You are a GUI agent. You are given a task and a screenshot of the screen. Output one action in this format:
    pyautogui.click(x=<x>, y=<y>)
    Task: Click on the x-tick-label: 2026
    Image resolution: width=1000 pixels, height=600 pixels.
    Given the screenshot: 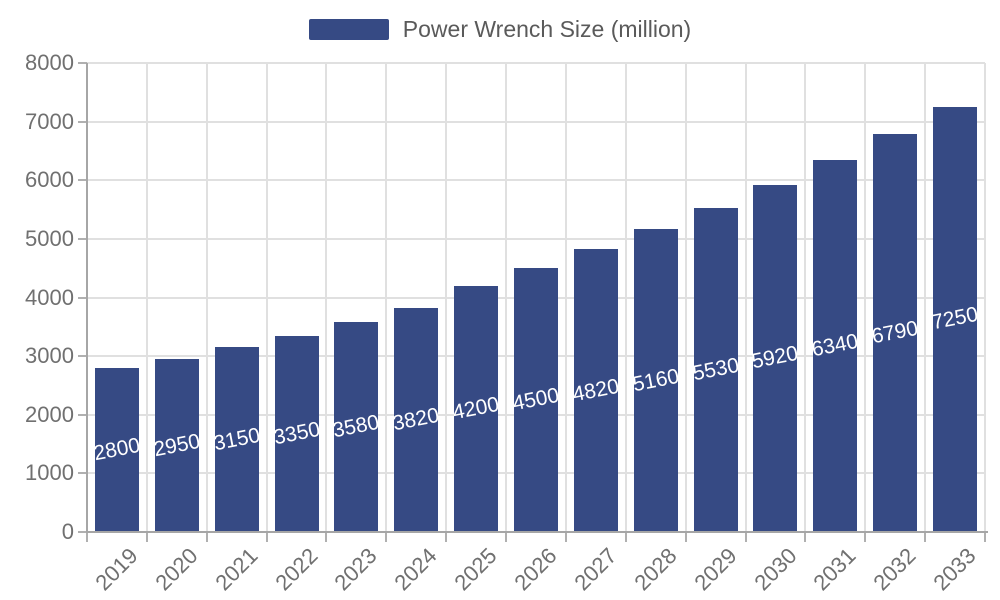 What is the action you would take?
    pyautogui.click(x=535, y=569)
    